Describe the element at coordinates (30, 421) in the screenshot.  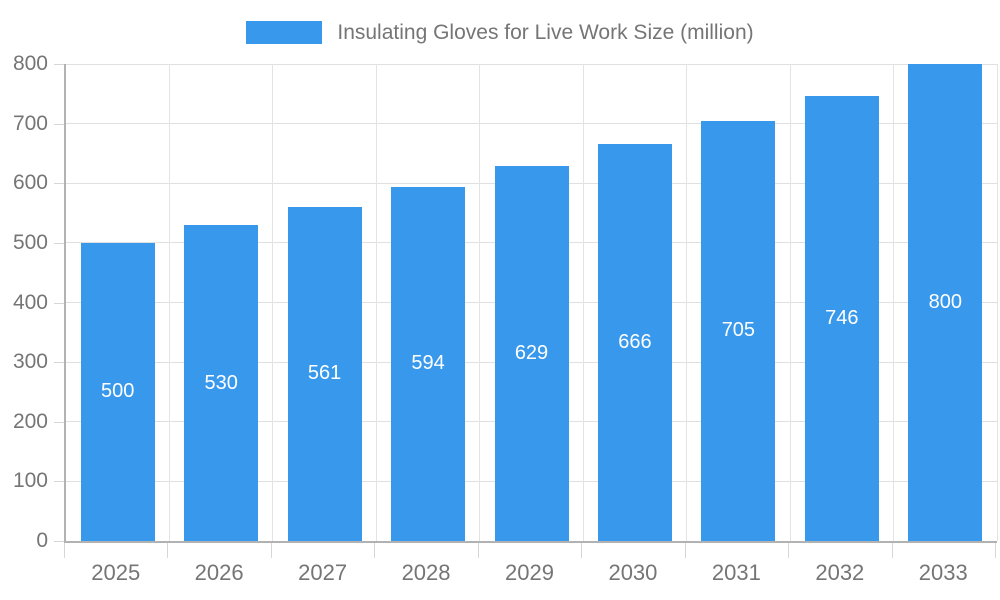
I see `y-axis-label: 200` at that location.